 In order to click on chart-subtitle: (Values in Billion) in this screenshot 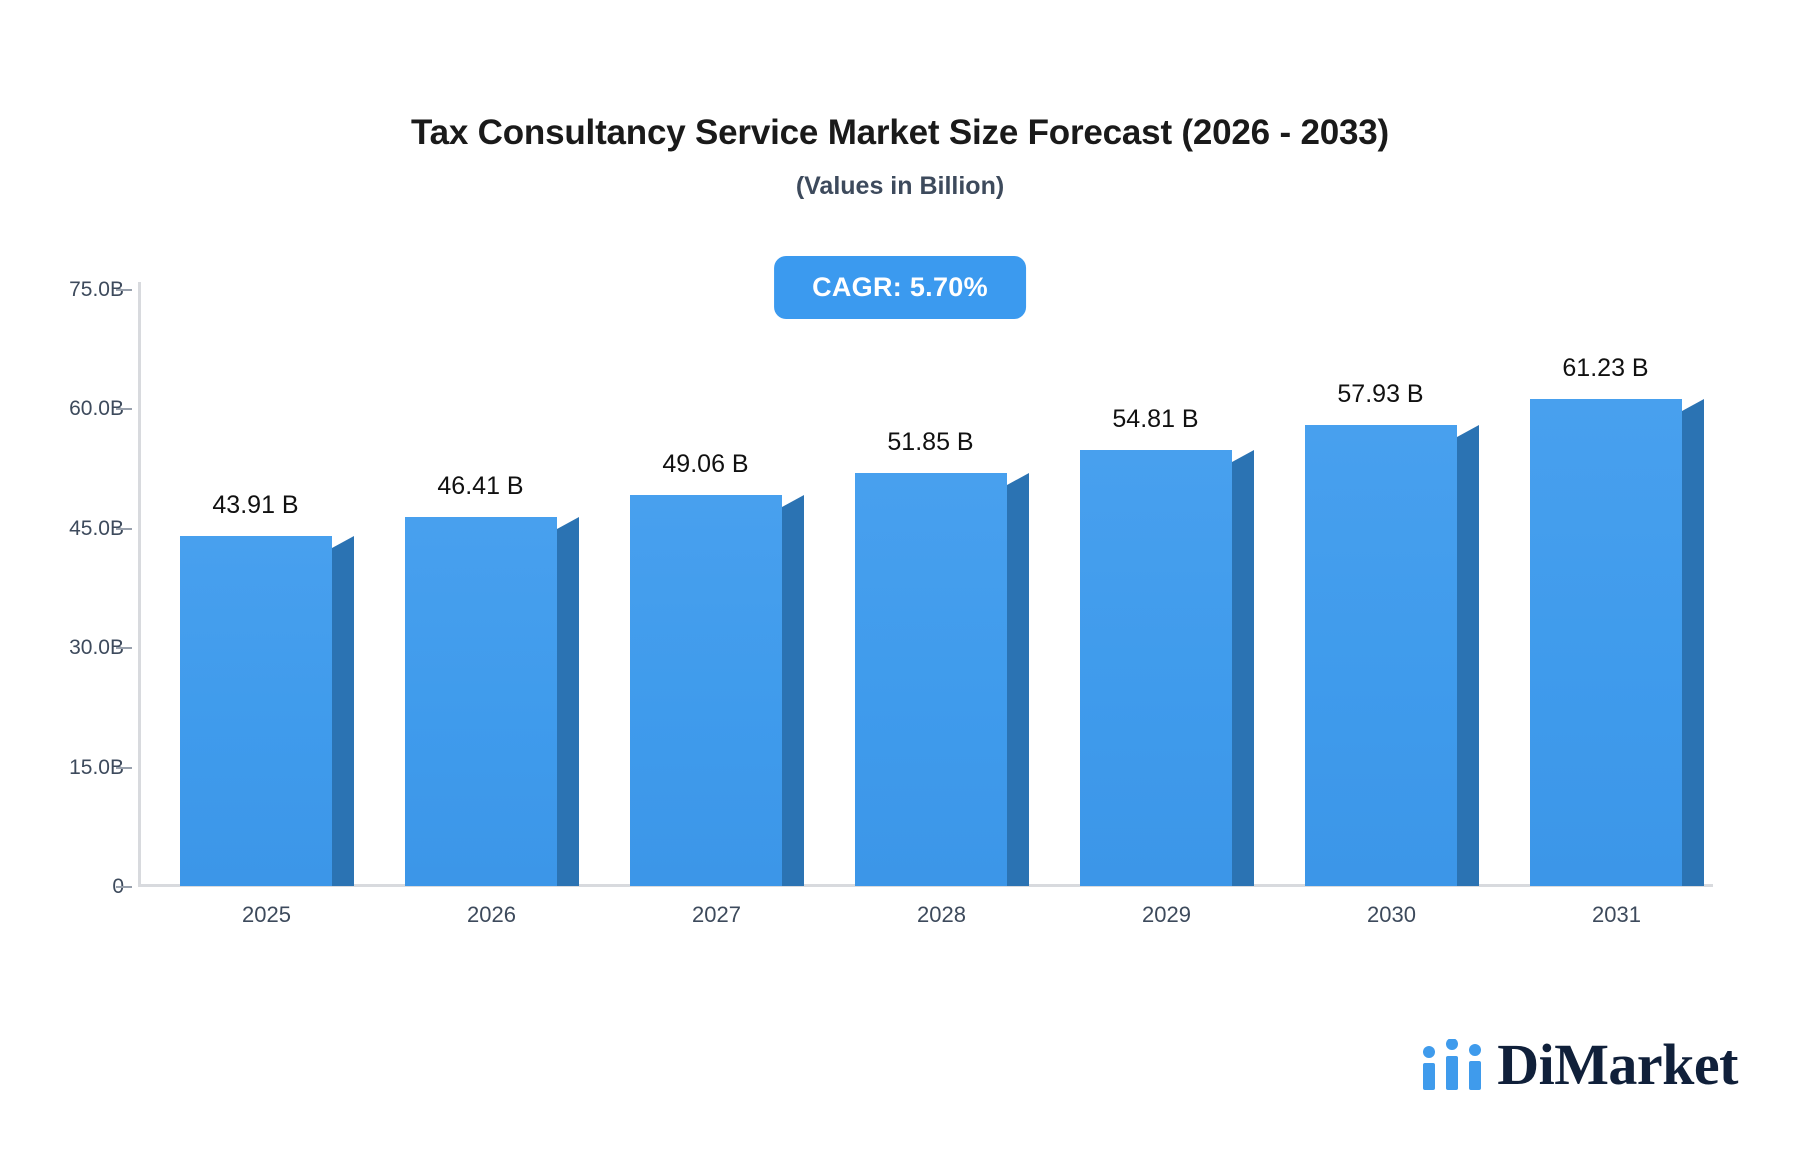, I will do `click(900, 186)`.